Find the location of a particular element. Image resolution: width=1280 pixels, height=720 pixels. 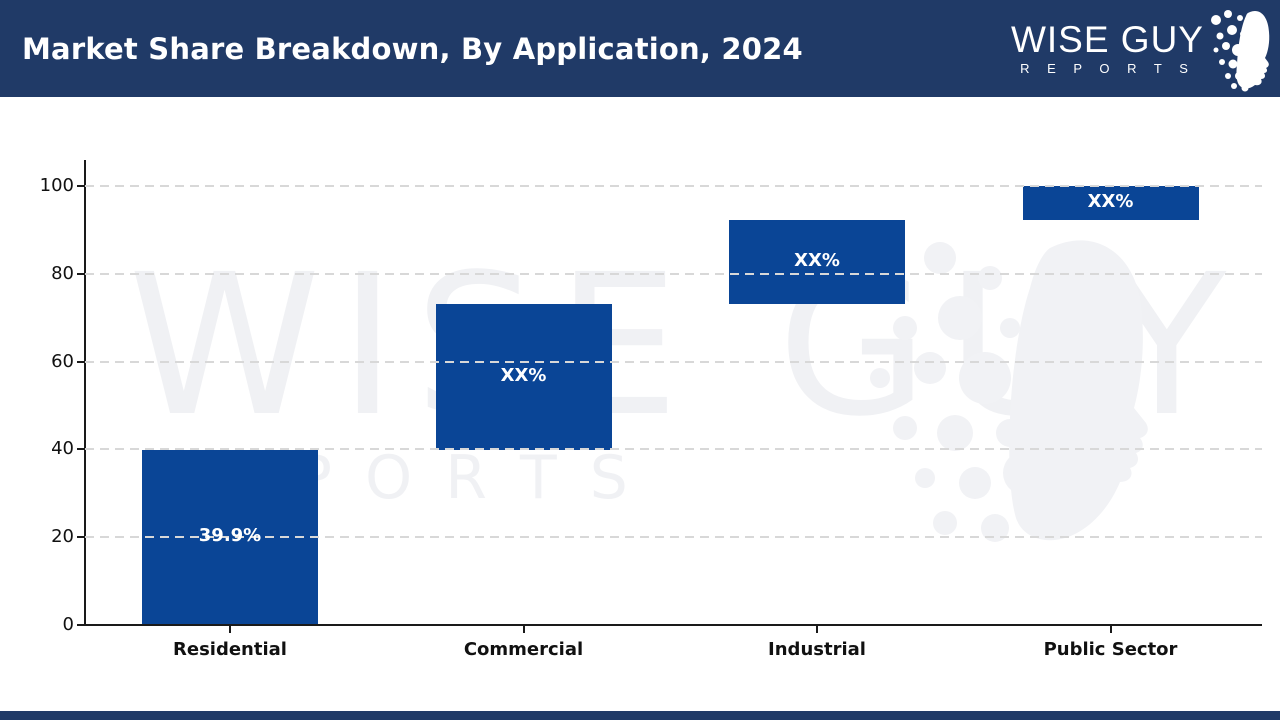

y-tick-label-20: 20 is located at coordinates (62, 537).